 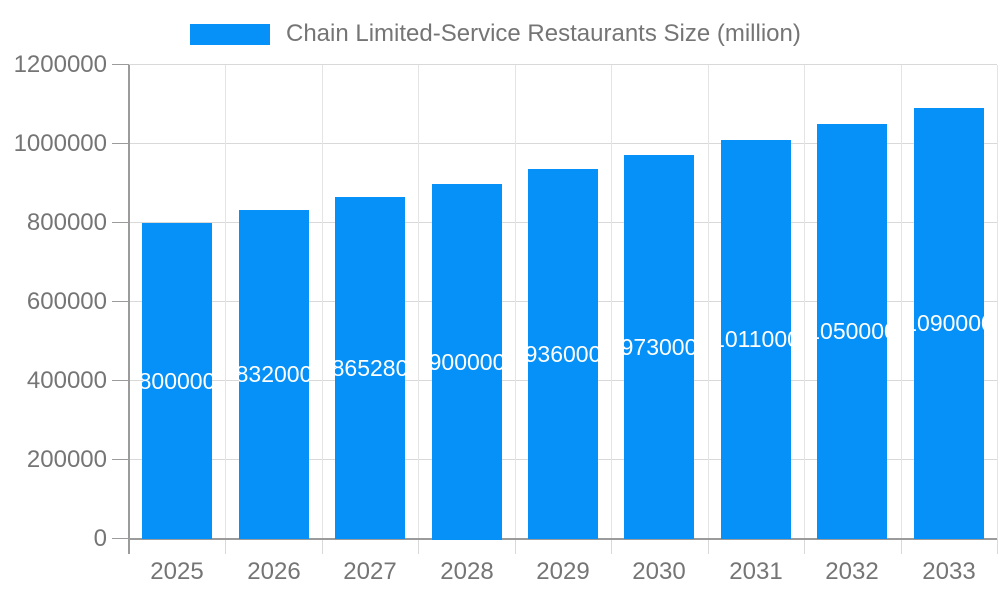 I want to click on bar-2029: 936000, so click(x=563, y=354).